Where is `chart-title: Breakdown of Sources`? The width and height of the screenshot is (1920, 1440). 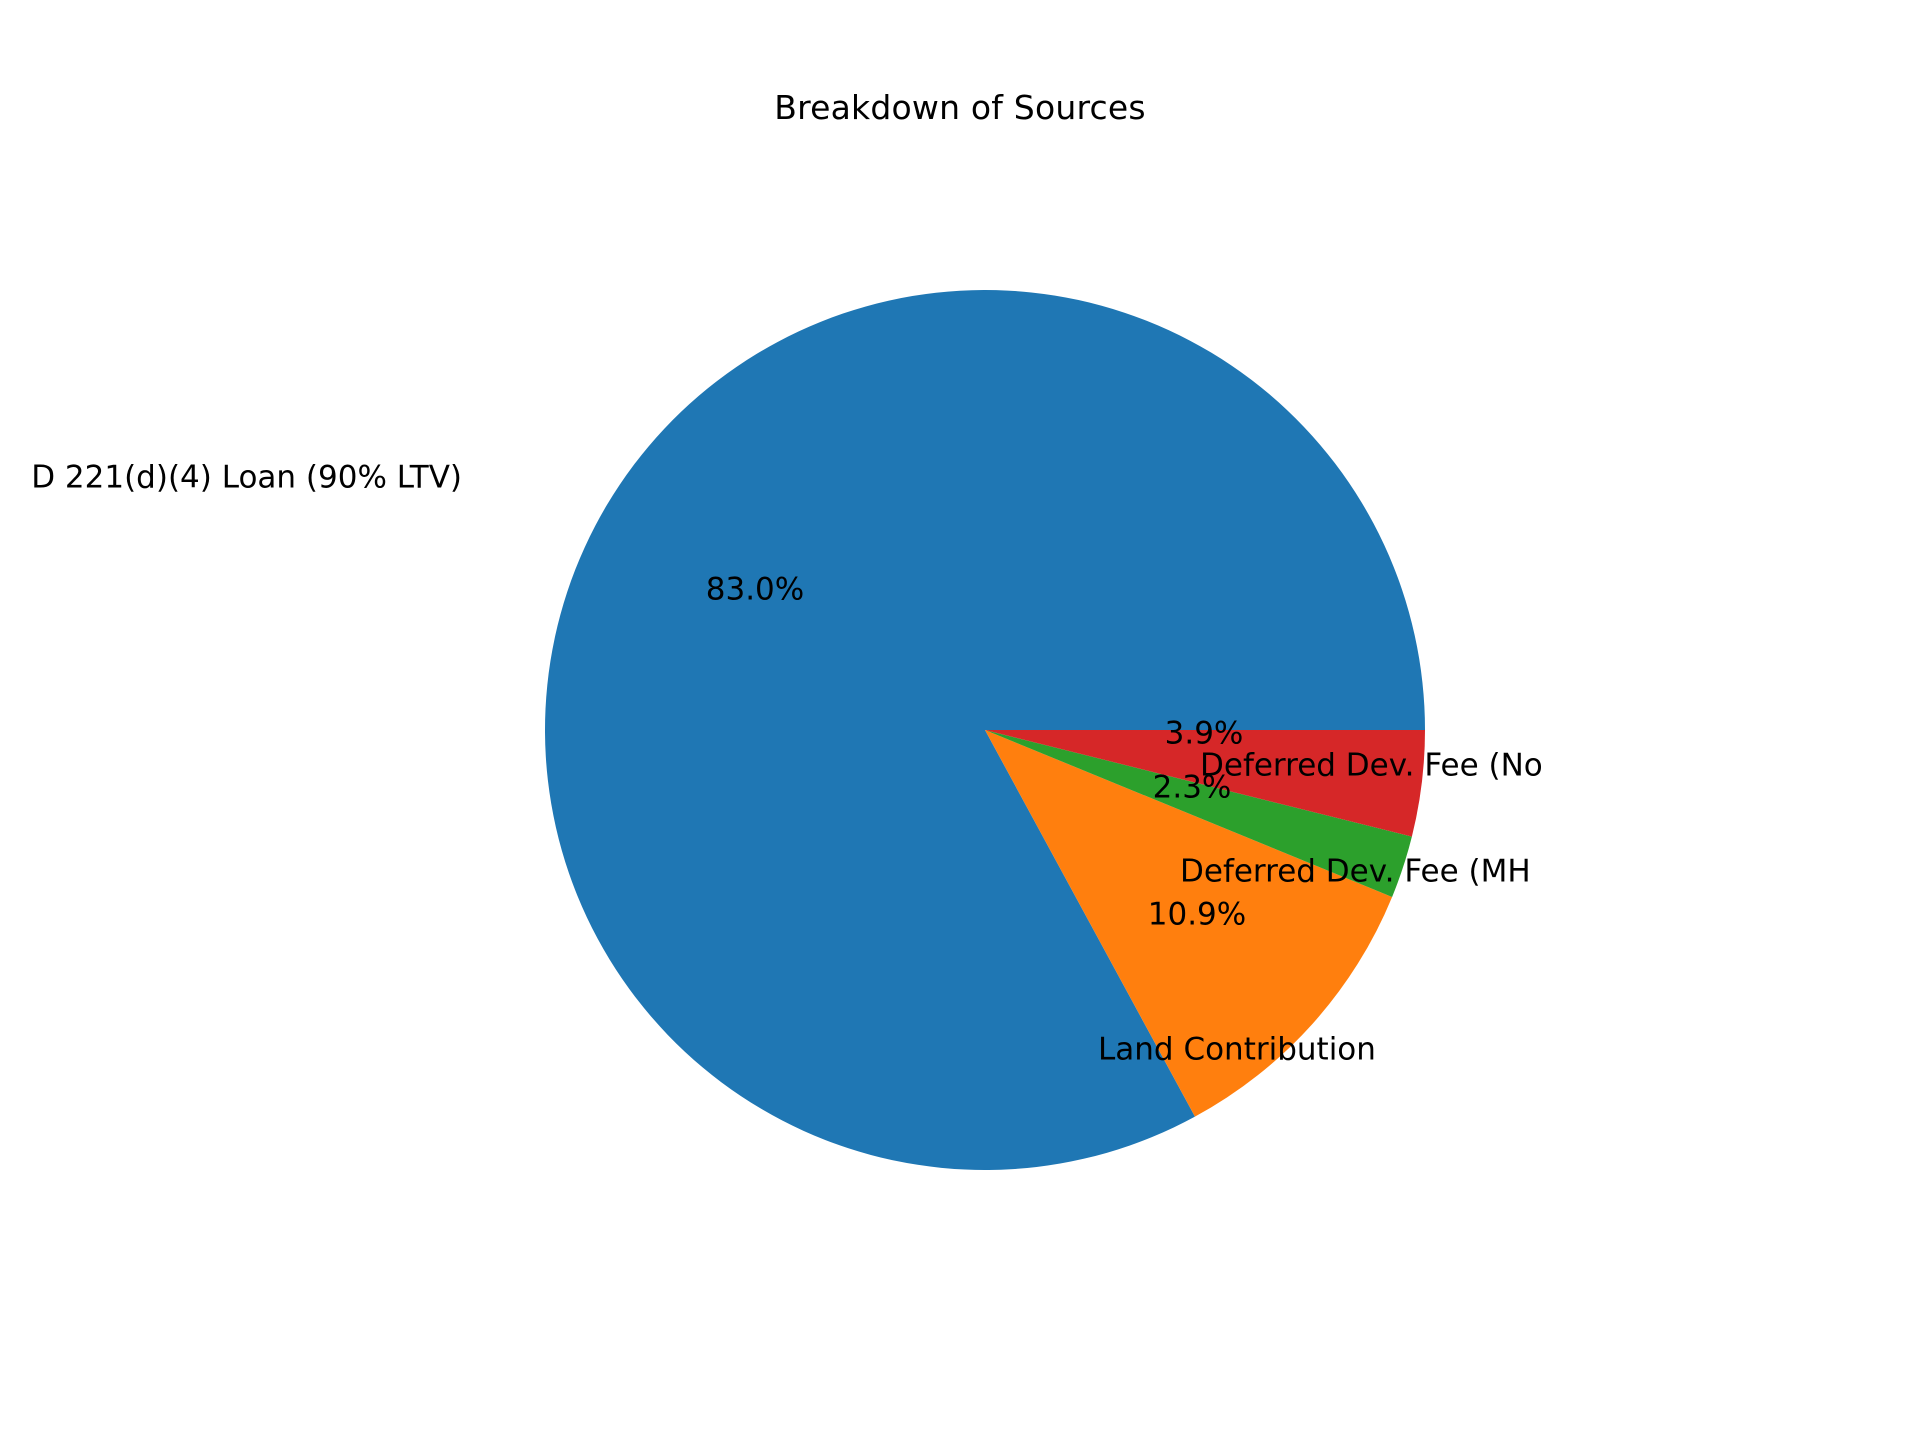
chart-title: Breakdown of Sources is located at coordinates (960, 107).